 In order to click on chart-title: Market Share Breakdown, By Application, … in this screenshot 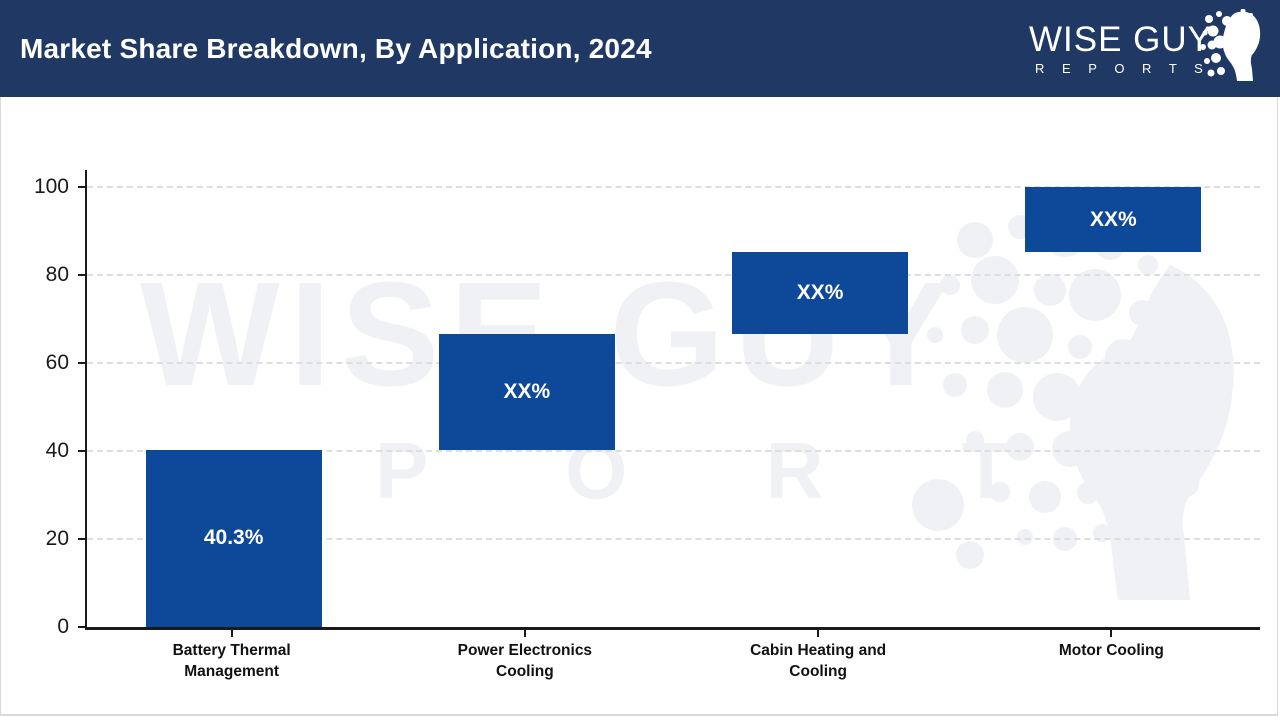, I will do `click(336, 48)`.